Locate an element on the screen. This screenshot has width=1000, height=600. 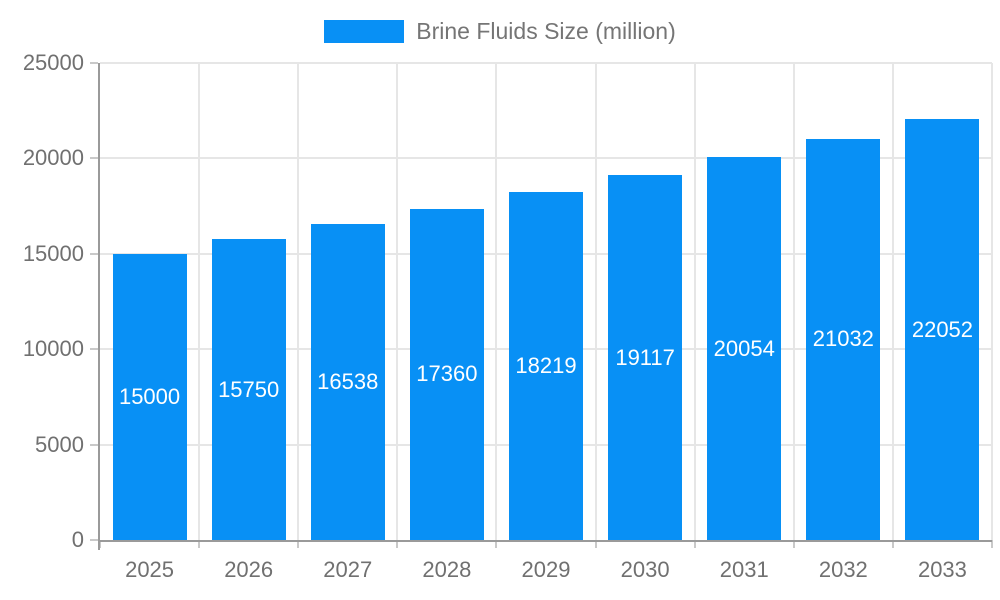
bar-2027 is located at coordinates (347, 382).